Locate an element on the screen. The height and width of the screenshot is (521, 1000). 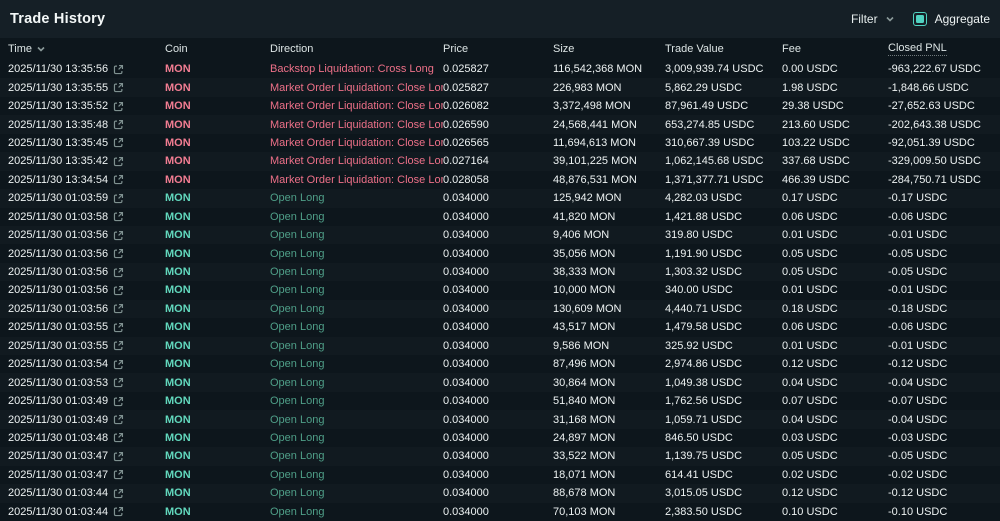
size-cell: 24,897 MON is located at coordinates (584, 437).